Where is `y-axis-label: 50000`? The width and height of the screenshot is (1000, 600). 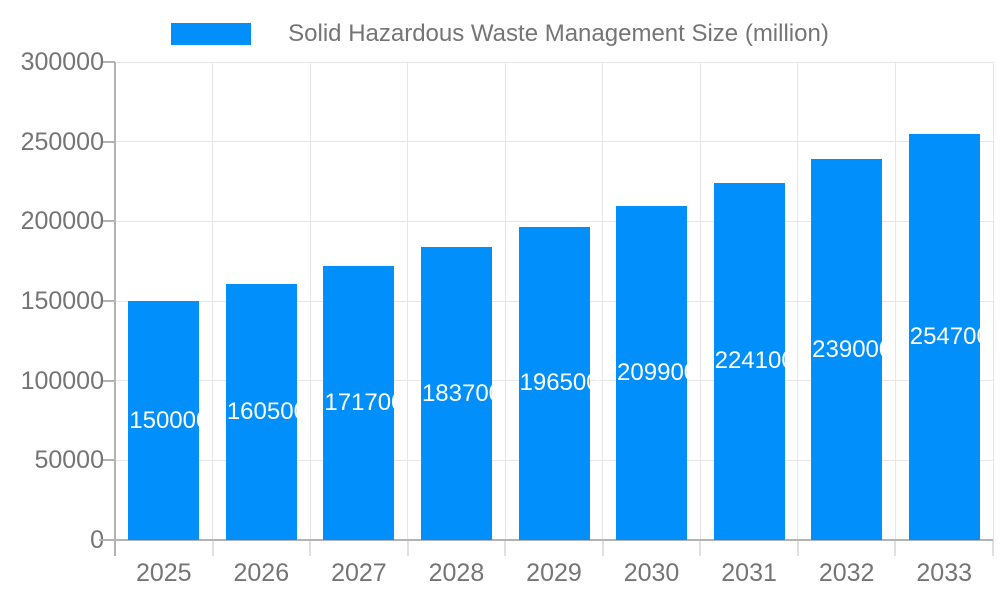
y-axis-label: 50000 is located at coordinates (69, 460).